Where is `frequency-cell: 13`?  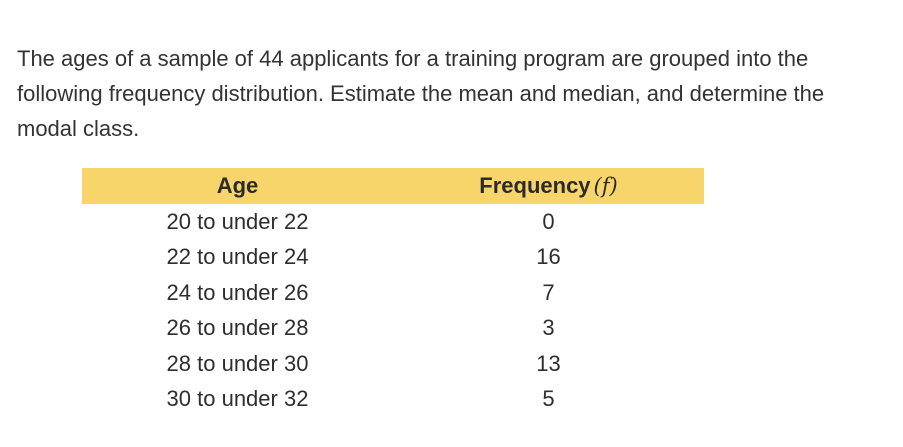
frequency-cell: 13 is located at coordinates (548, 363).